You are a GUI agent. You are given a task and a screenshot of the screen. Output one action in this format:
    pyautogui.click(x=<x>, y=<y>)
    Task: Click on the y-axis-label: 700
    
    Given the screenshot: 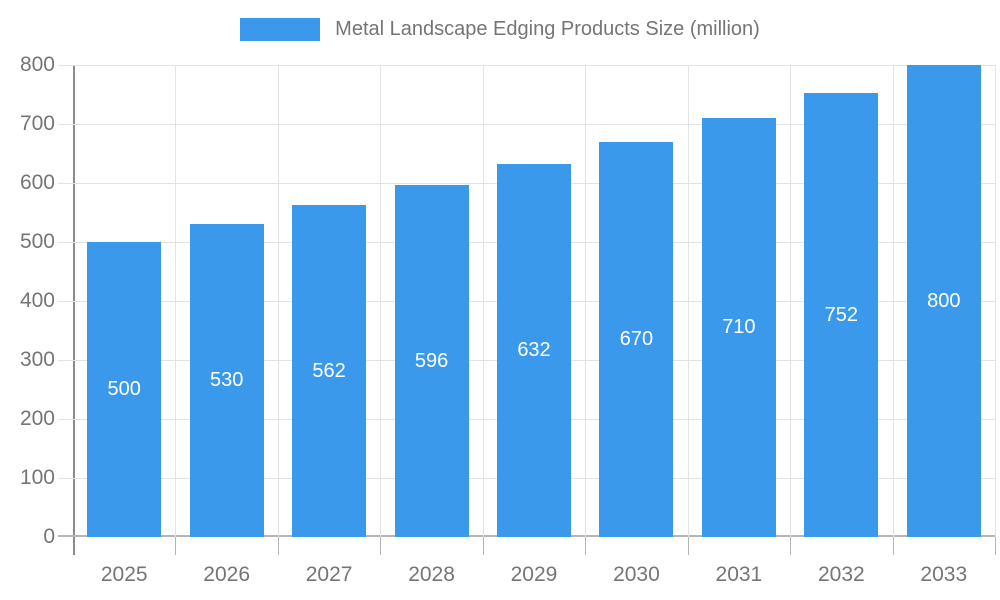 What is the action you would take?
    pyautogui.click(x=37, y=123)
    